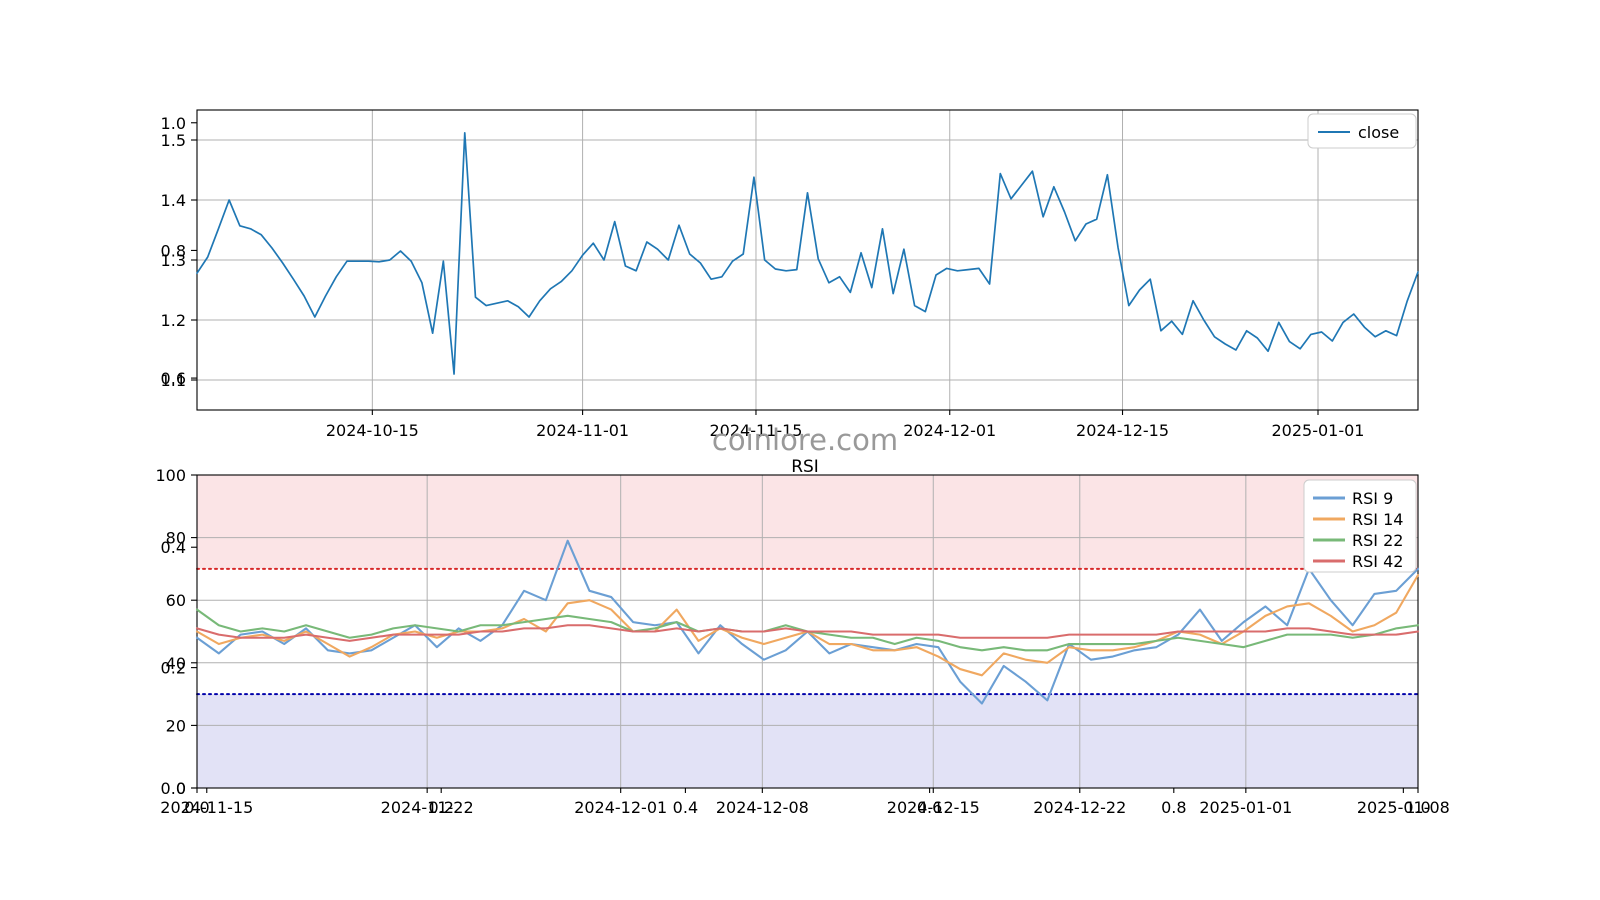 Image resolution: width=1600 pixels, height=900 pixels. What do you see at coordinates (929, 807) in the screenshot?
I see `rsi-x-tick-label-secondary: 0.6` at bounding box center [929, 807].